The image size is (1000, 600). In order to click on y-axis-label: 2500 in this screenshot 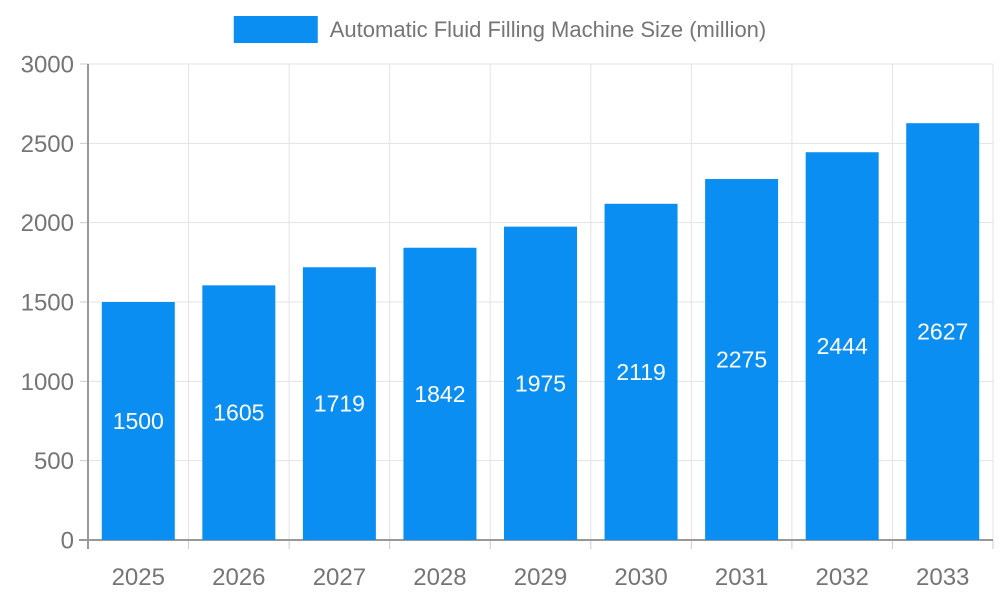, I will do `click(47, 144)`.